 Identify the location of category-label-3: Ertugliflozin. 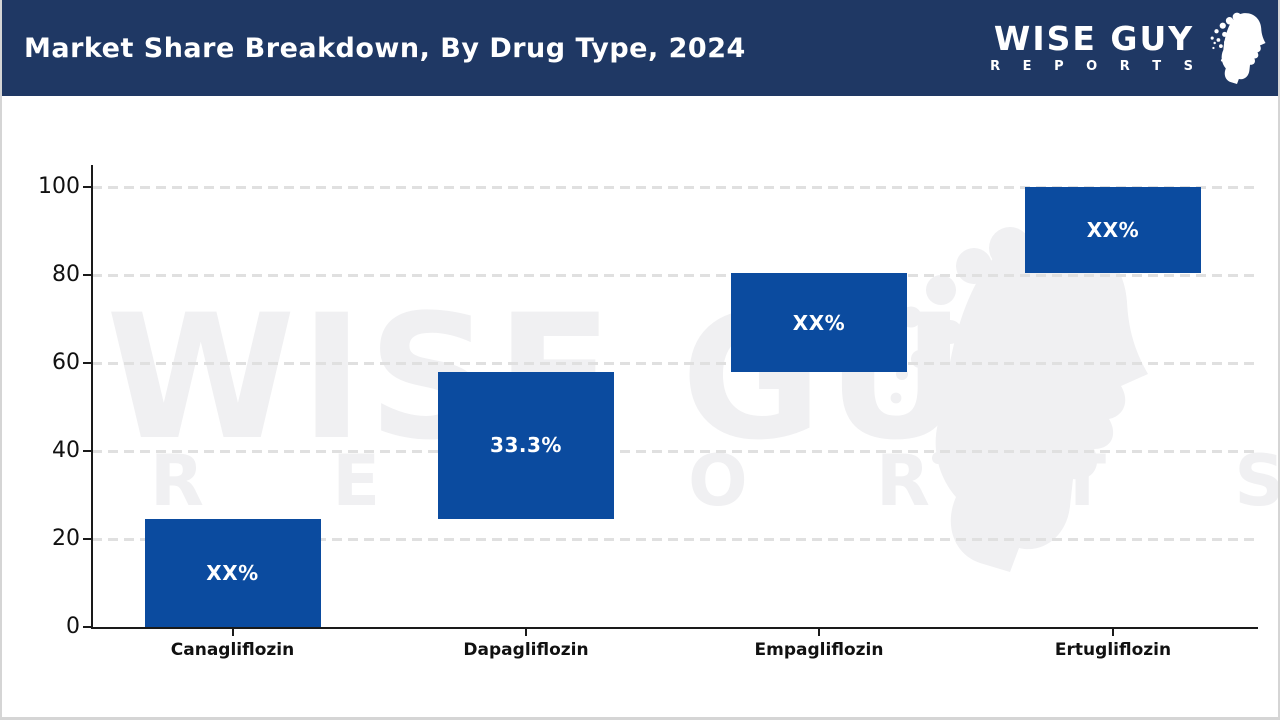
(1113, 650).